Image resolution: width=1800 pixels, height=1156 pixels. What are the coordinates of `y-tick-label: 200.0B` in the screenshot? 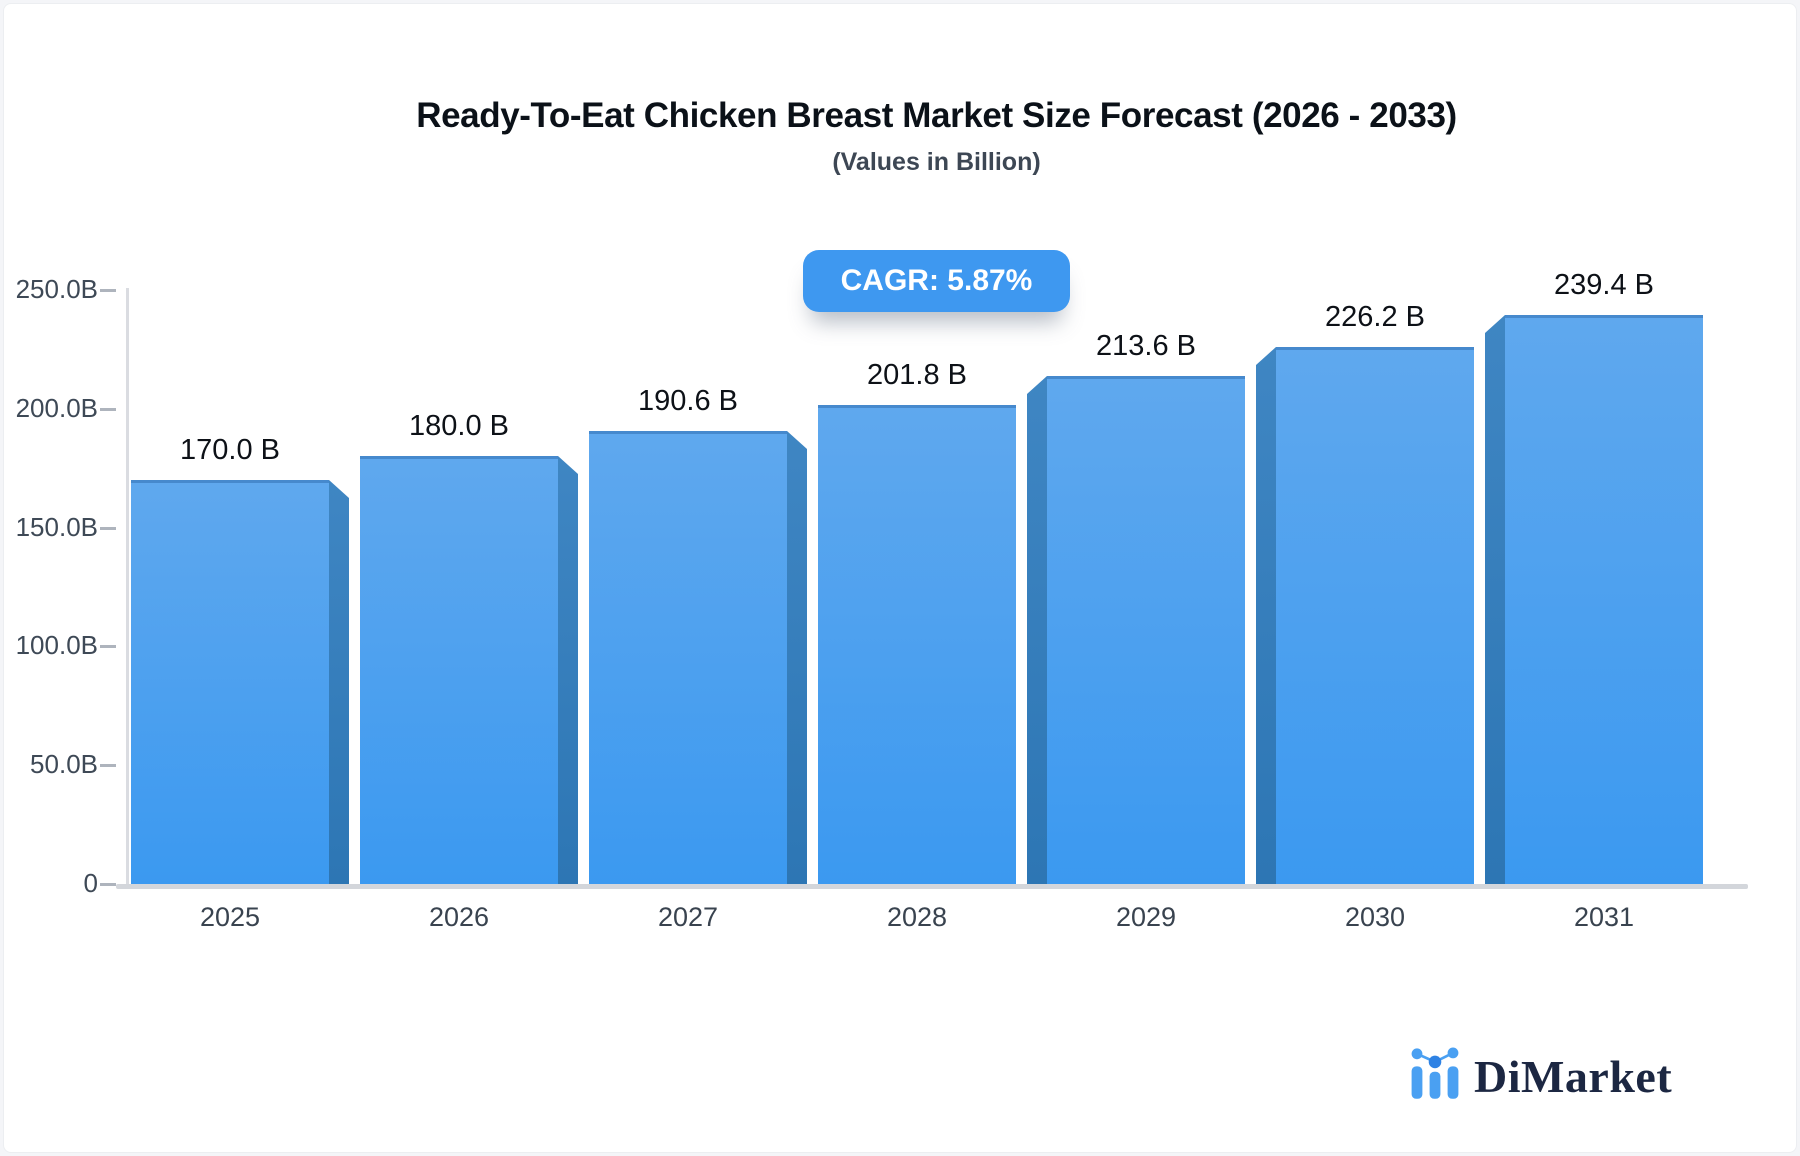 It's located at (56, 407).